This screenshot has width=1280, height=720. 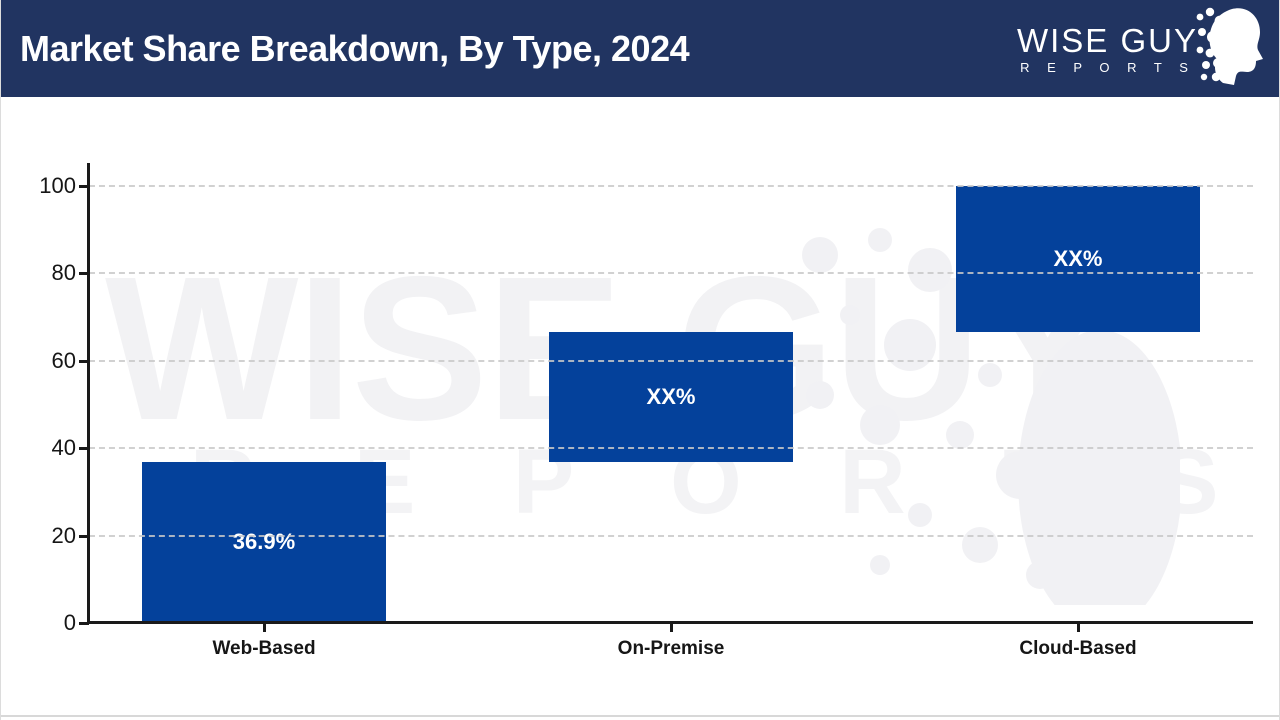 I want to click on bar-web-based: 36.9%, so click(x=264, y=542).